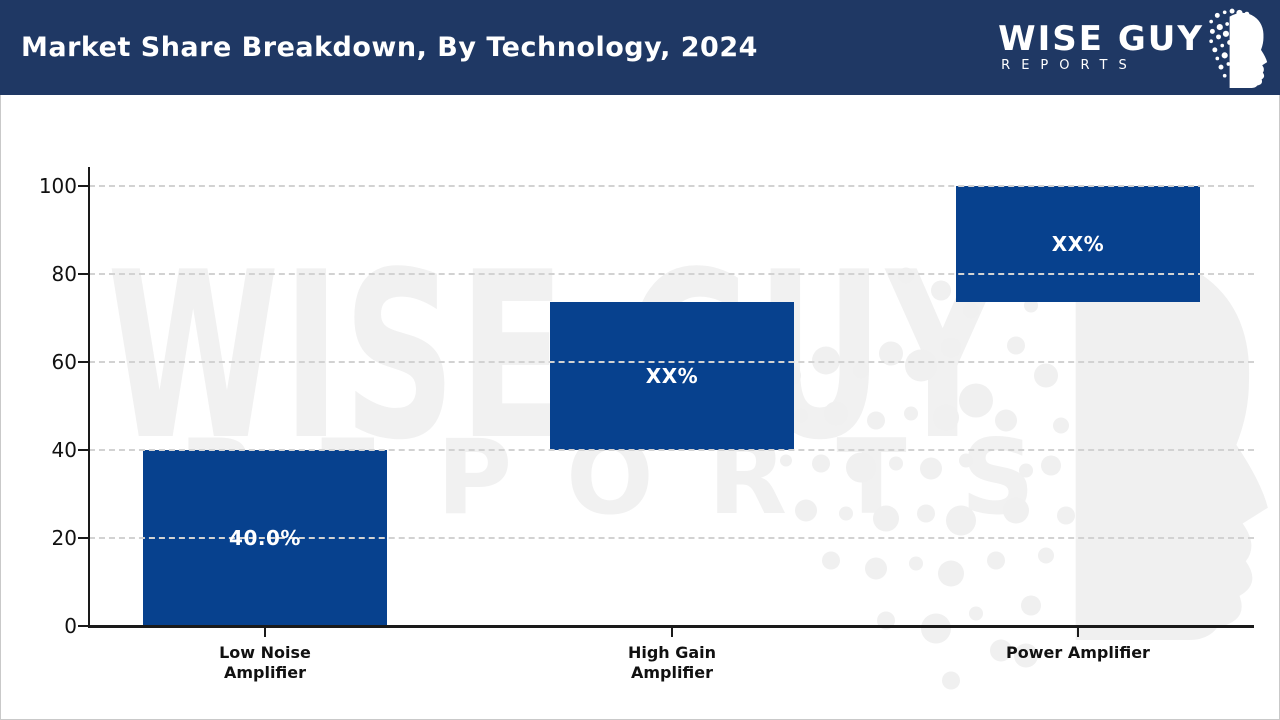  What do you see at coordinates (672, 652) in the screenshot?
I see `x-axis-category-label-line: High Gain` at bounding box center [672, 652].